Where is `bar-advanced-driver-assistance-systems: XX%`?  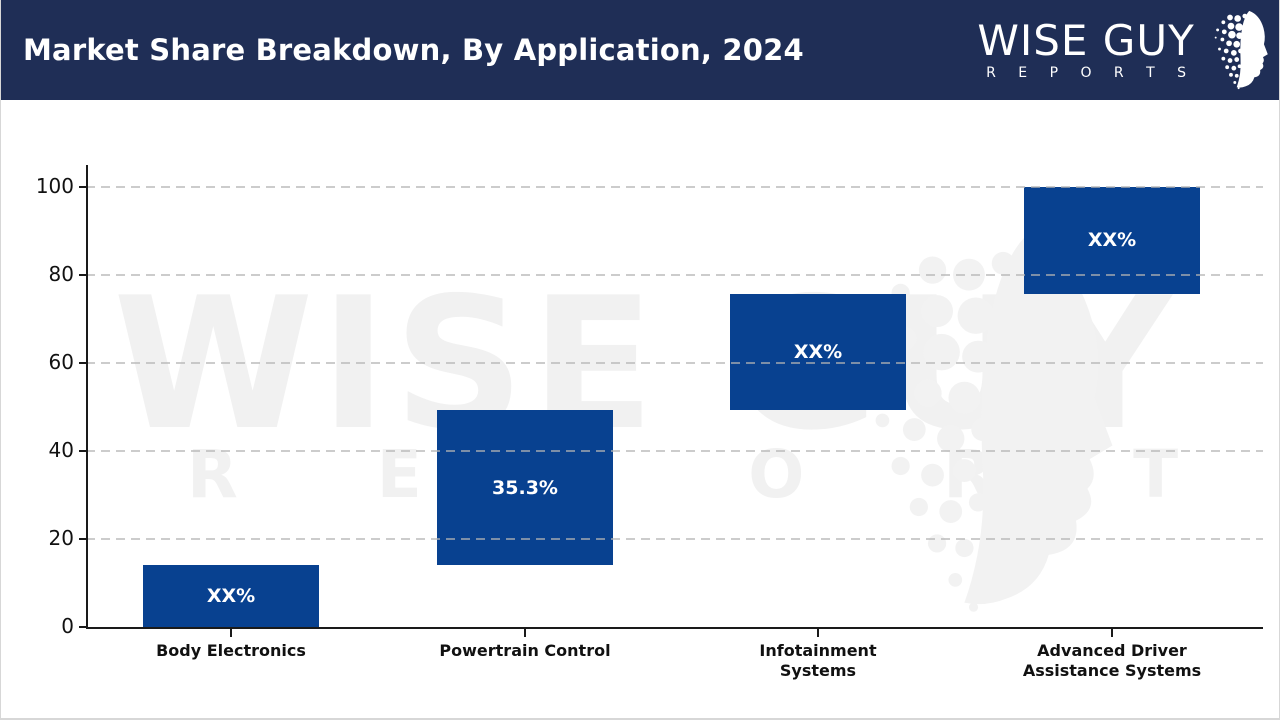 bar-advanced-driver-assistance-systems: XX% is located at coordinates (1112, 240).